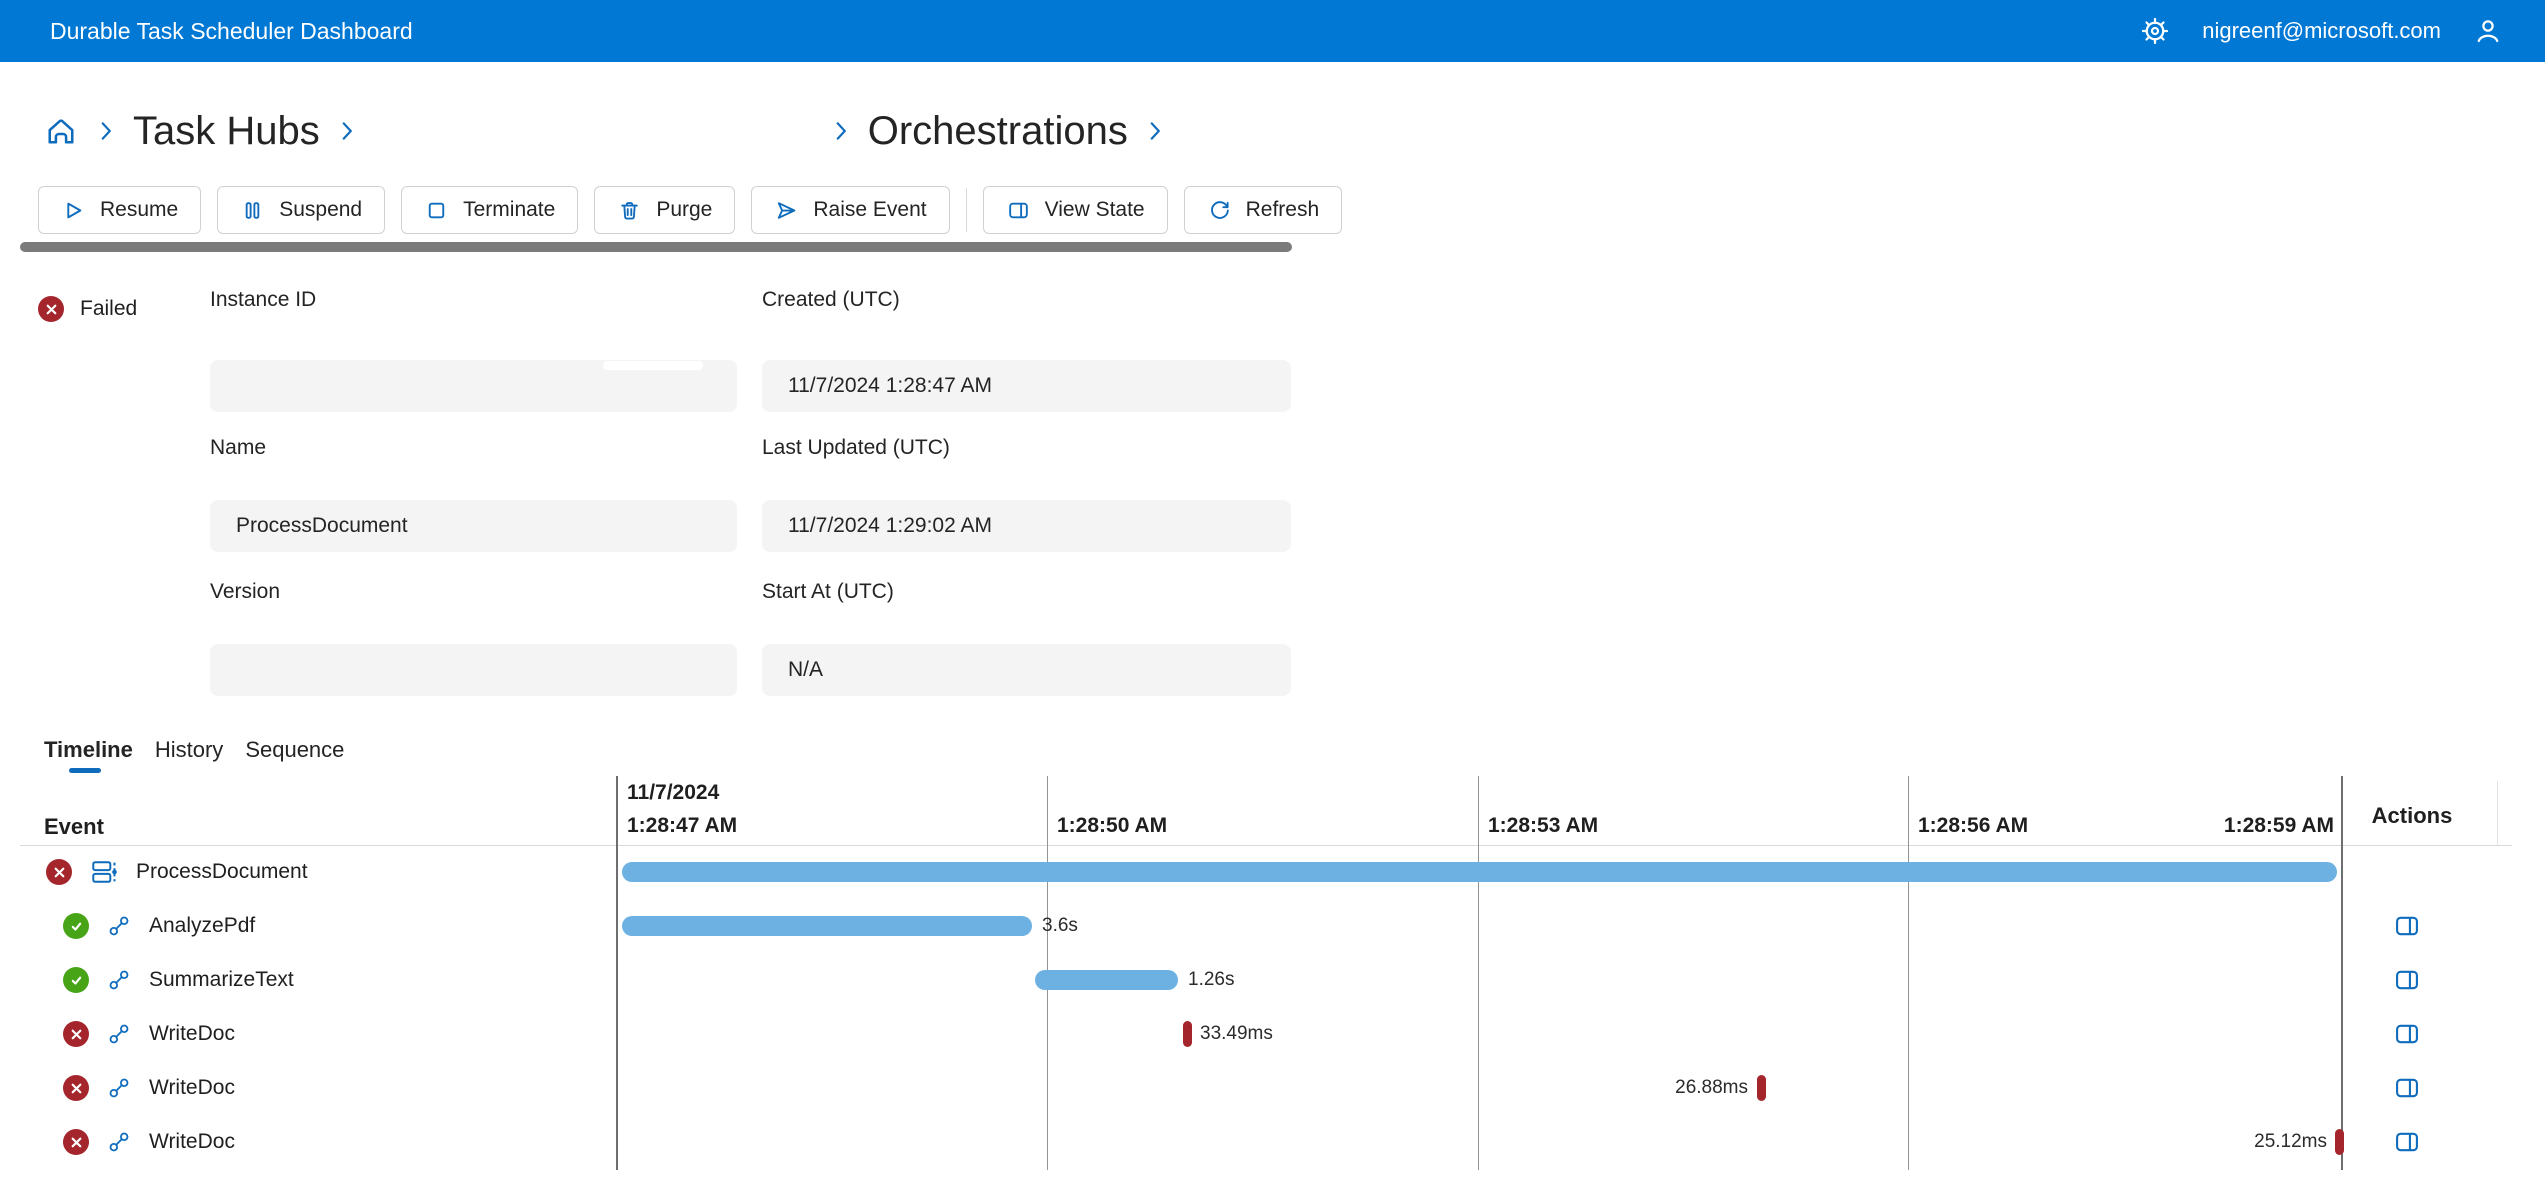 The image size is (2545, 1198). I want to click on view-state-label: View State, so click(1094, 209).